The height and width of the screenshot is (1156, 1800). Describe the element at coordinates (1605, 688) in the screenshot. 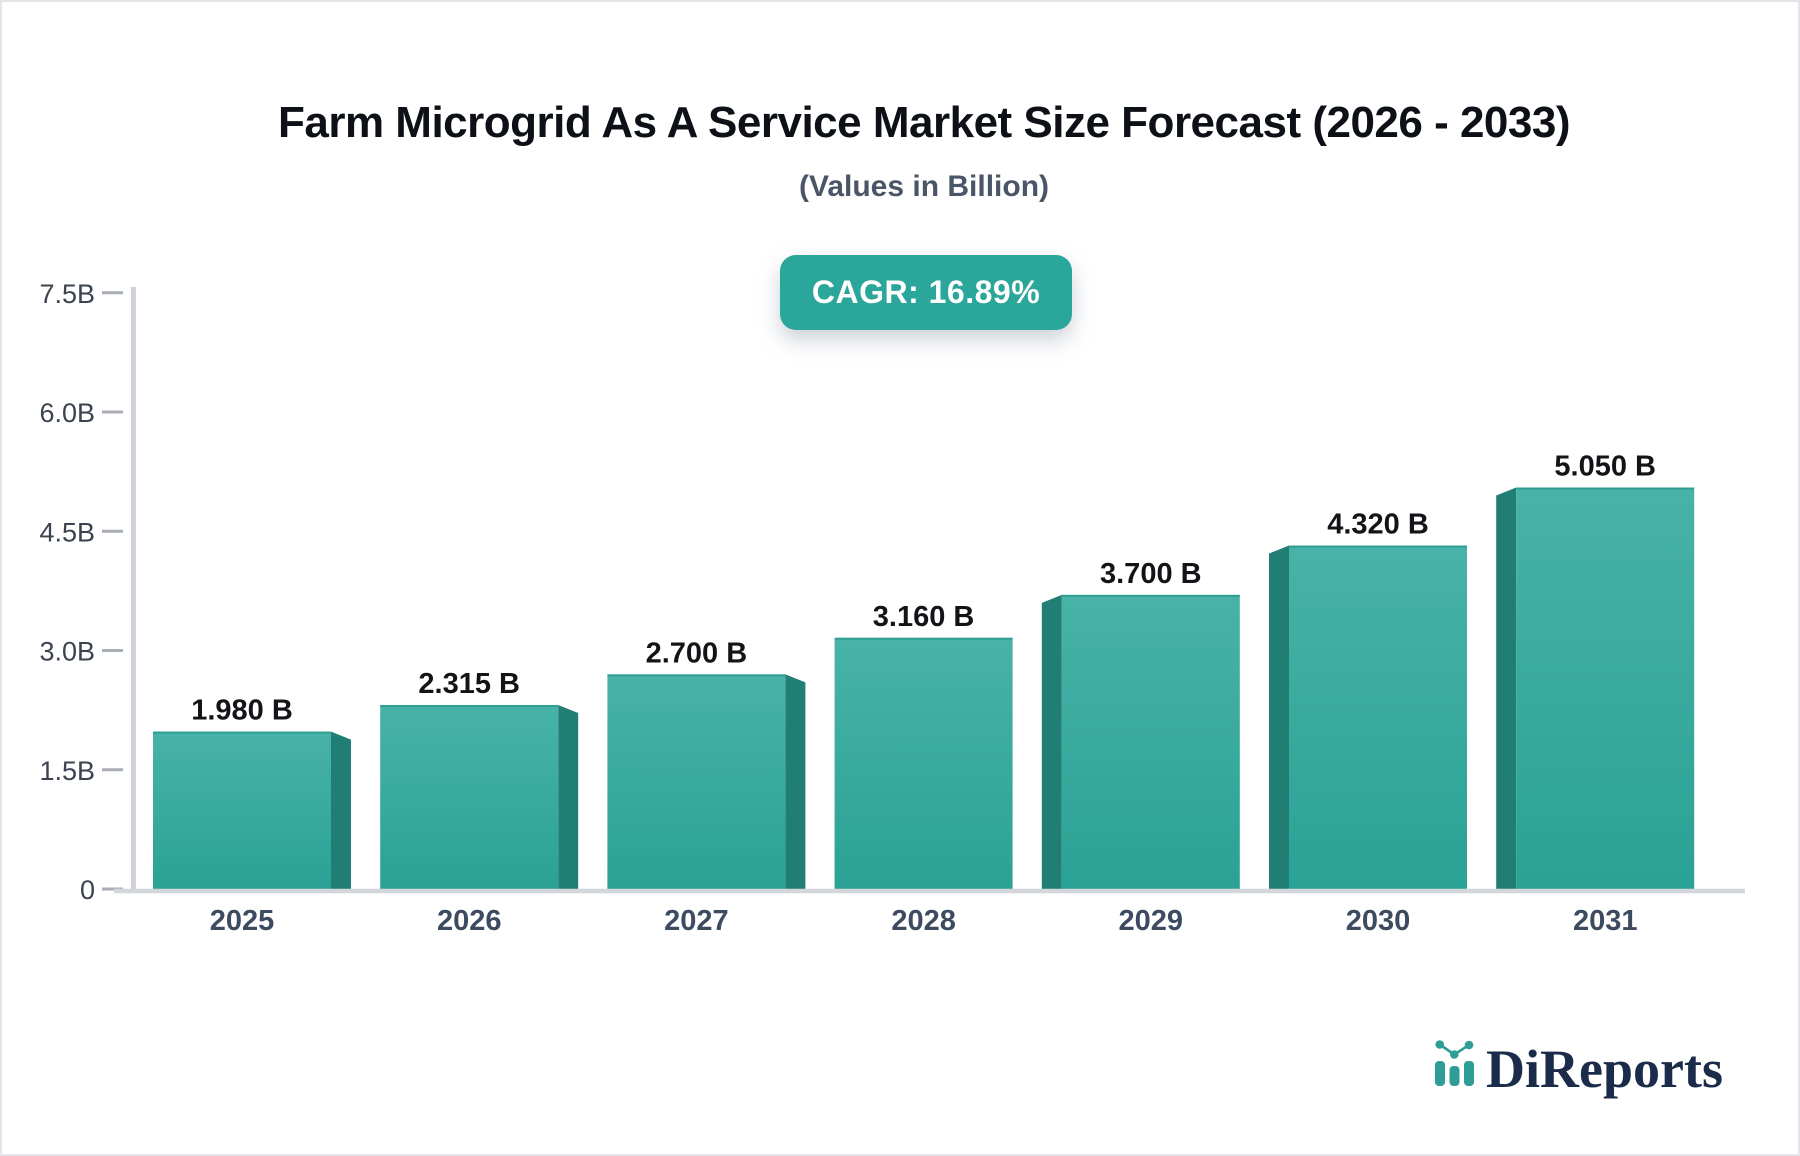

I see `bar-2031` at that location.